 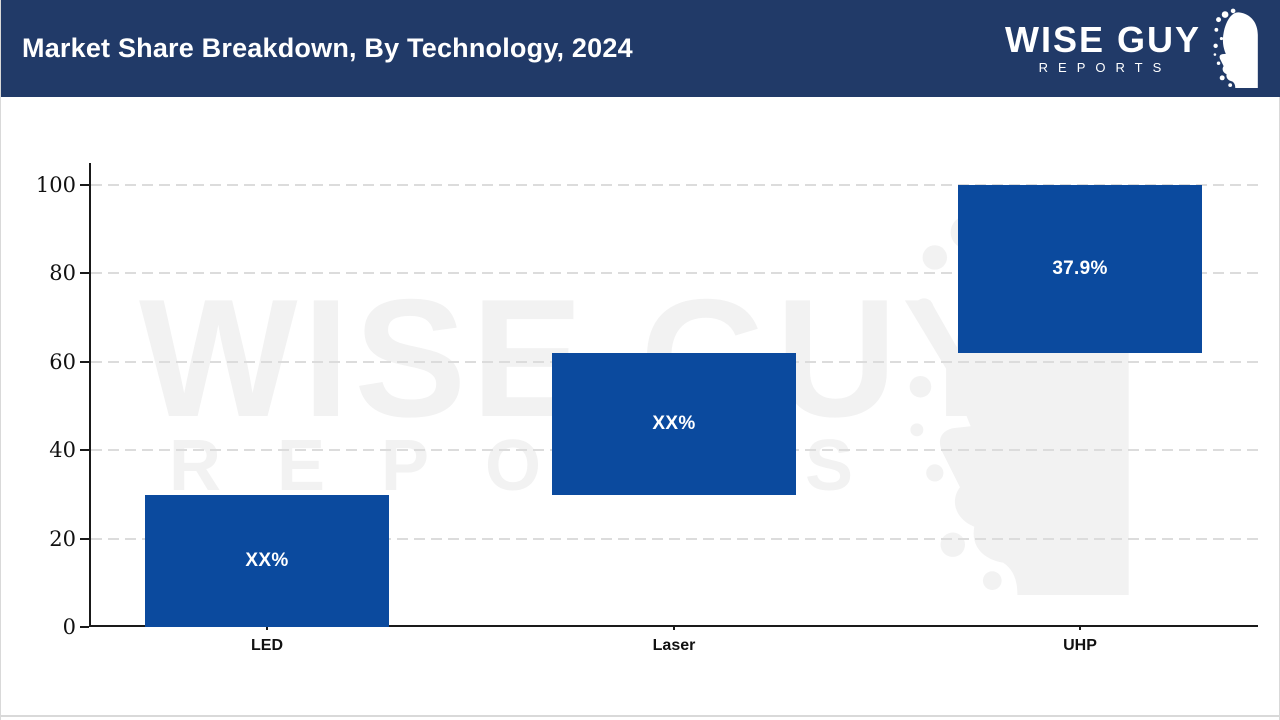 What do you see at coordinates (1235, 48) in the screenshot?
I see `brand-face-icon` at bounding box center [1235, 48].